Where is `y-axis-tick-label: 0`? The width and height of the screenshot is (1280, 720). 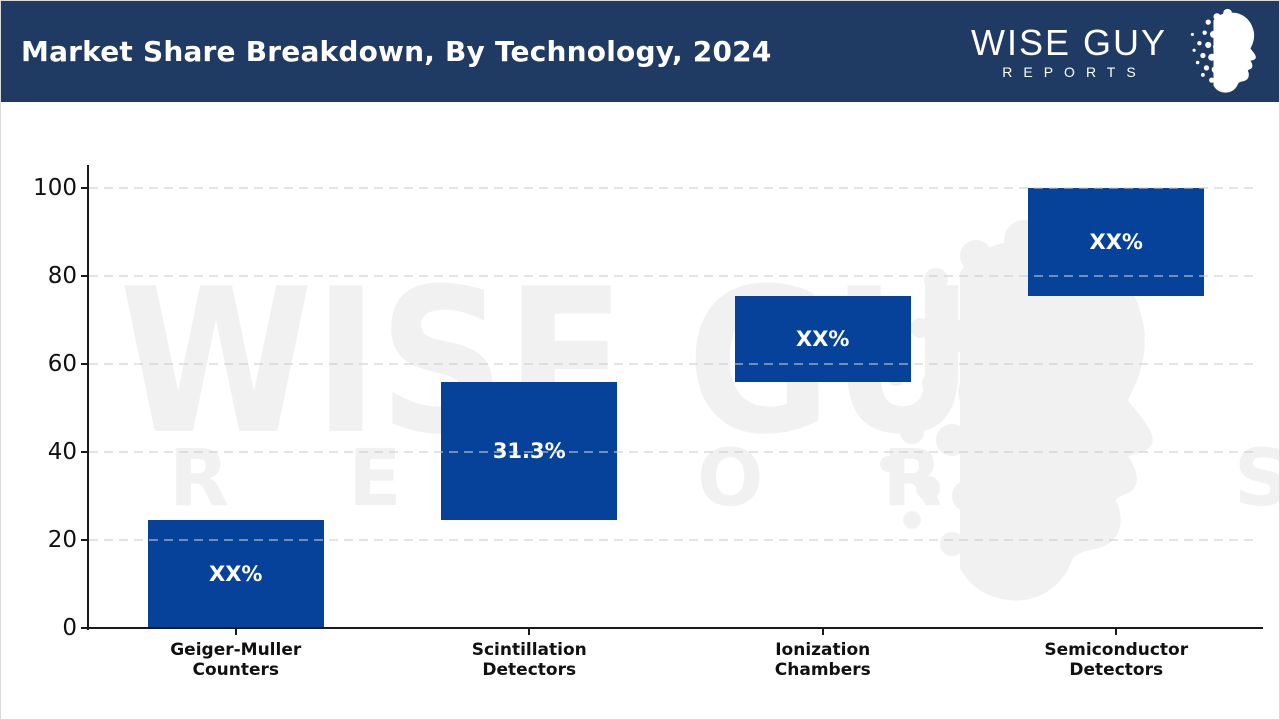 y-axis-tick-label: 0 is located at coordinates (69, 628).